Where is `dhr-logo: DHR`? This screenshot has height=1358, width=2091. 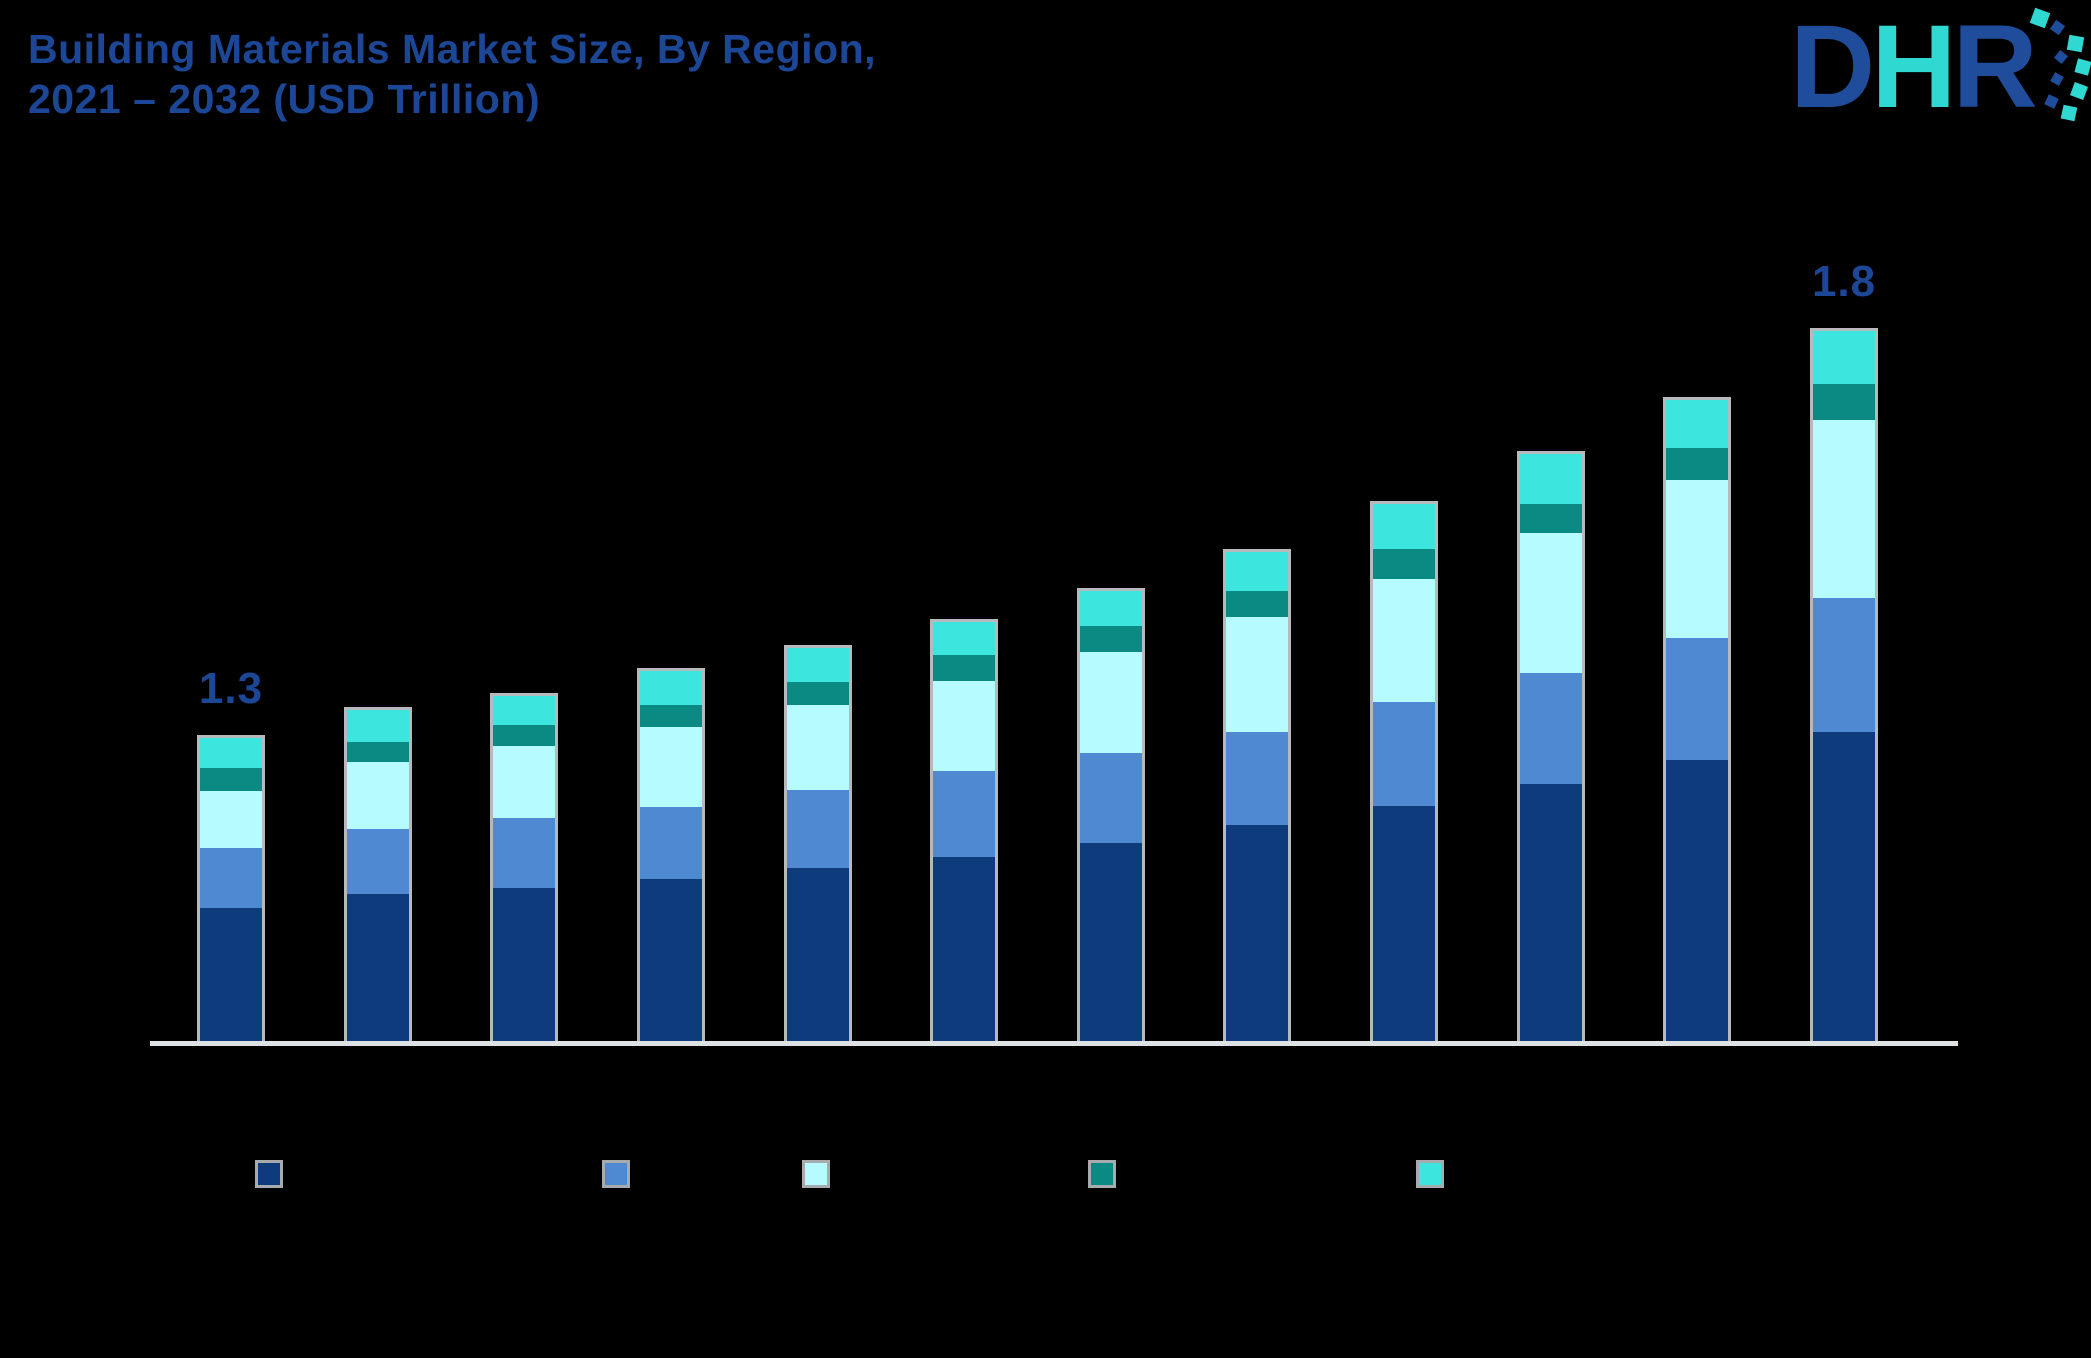
dhr-logo: DHR is located at coordinates (1940, 77).